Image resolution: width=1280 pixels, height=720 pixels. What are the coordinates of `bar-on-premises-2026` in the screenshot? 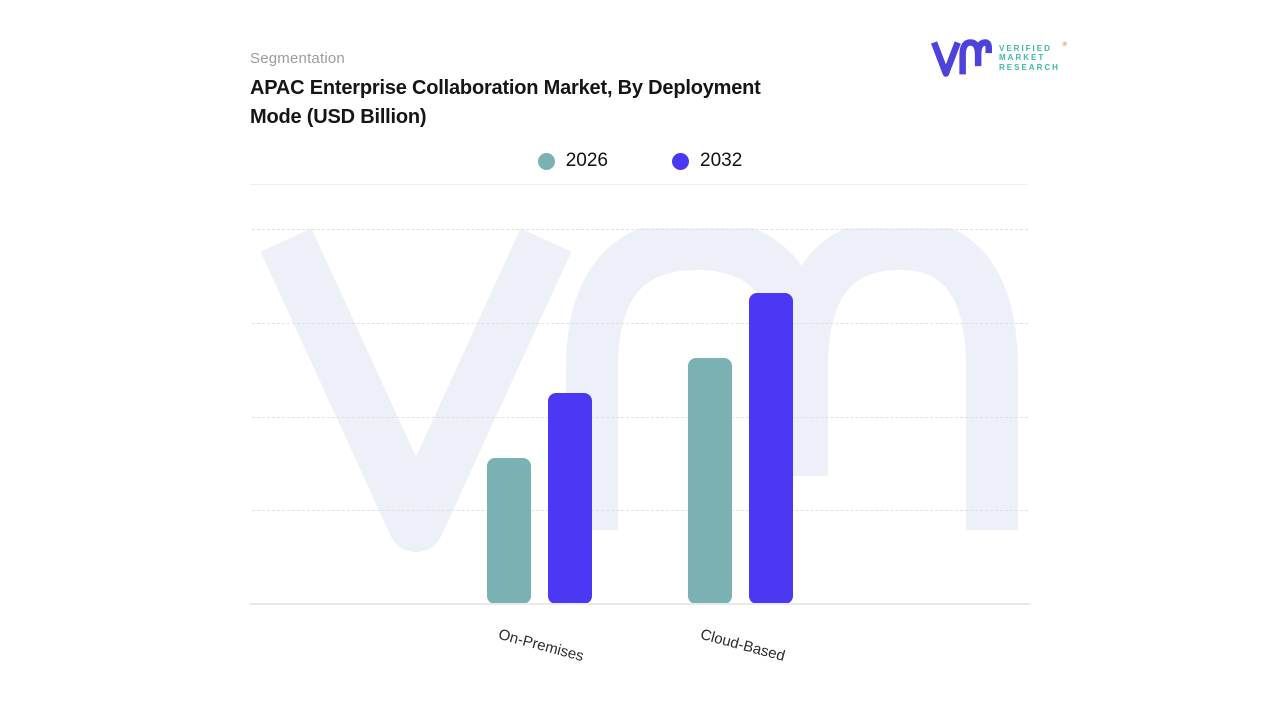 It's located at (508, 530).